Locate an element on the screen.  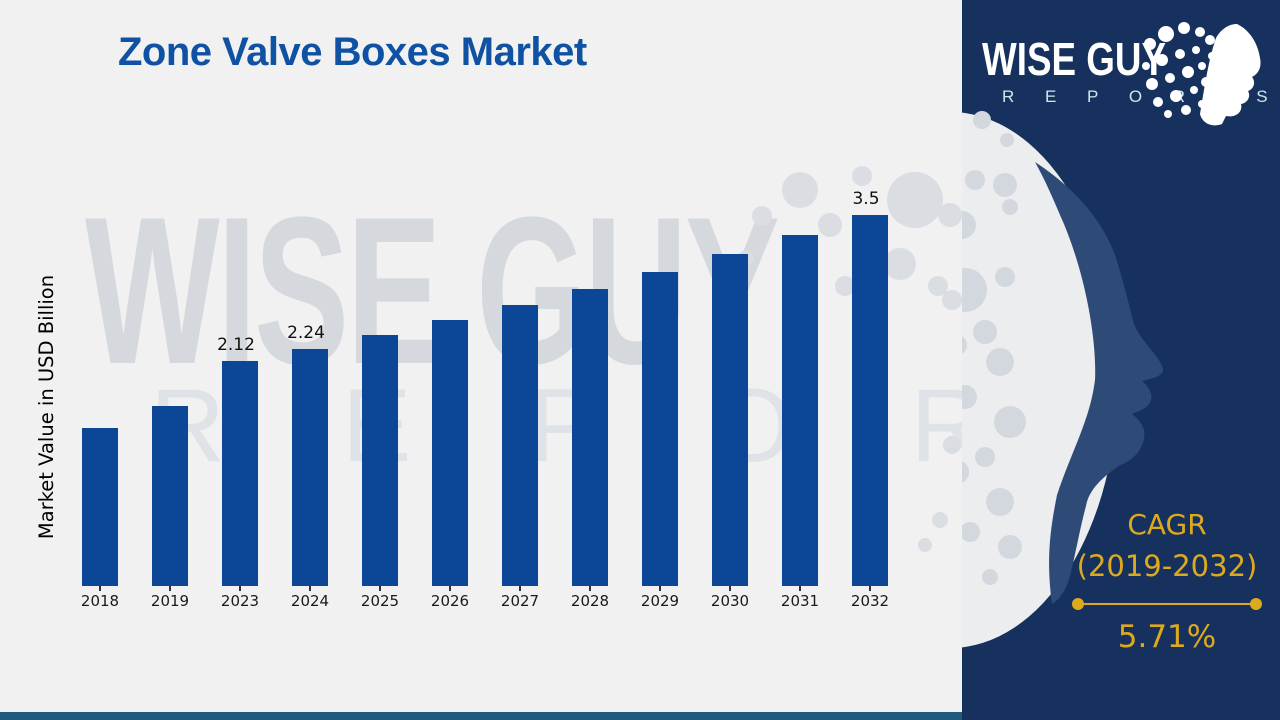
bar-value-label-2024: 2.24 is located at coordinates (306, 333).